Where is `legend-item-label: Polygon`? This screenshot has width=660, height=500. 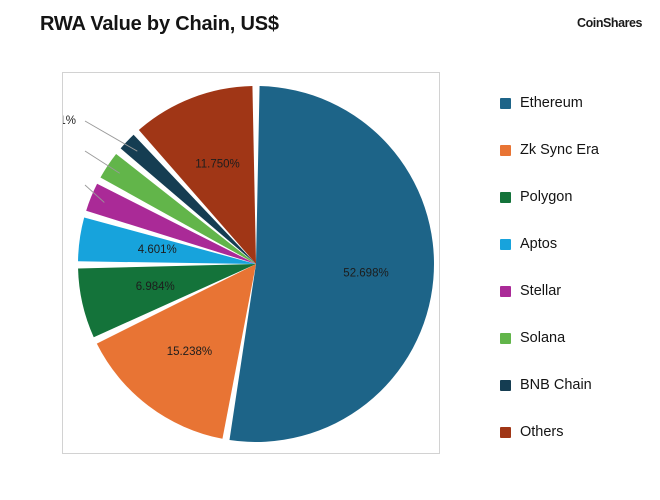
legend-item-label: Polygon is located at coordinates (546, 197).